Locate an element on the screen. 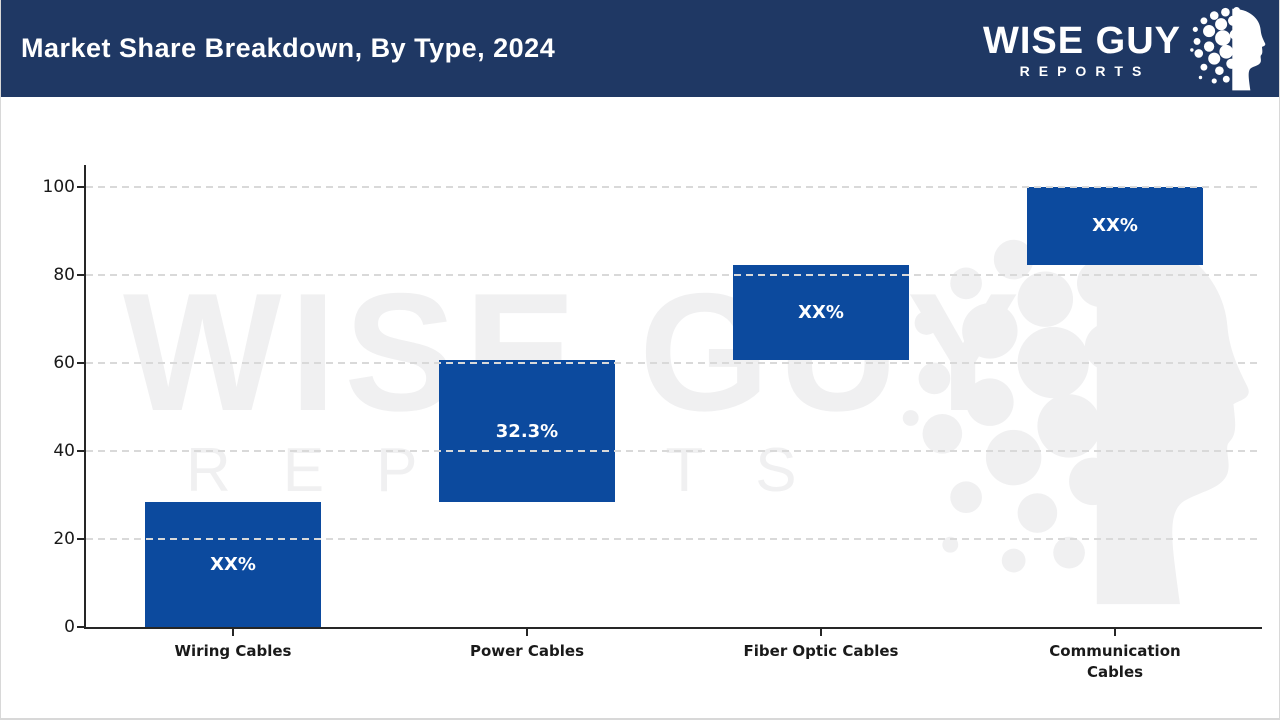 This screenshot has width=1280, height=720. logo-wordmark: WISE GUY is located at coordinates (1081, 40).